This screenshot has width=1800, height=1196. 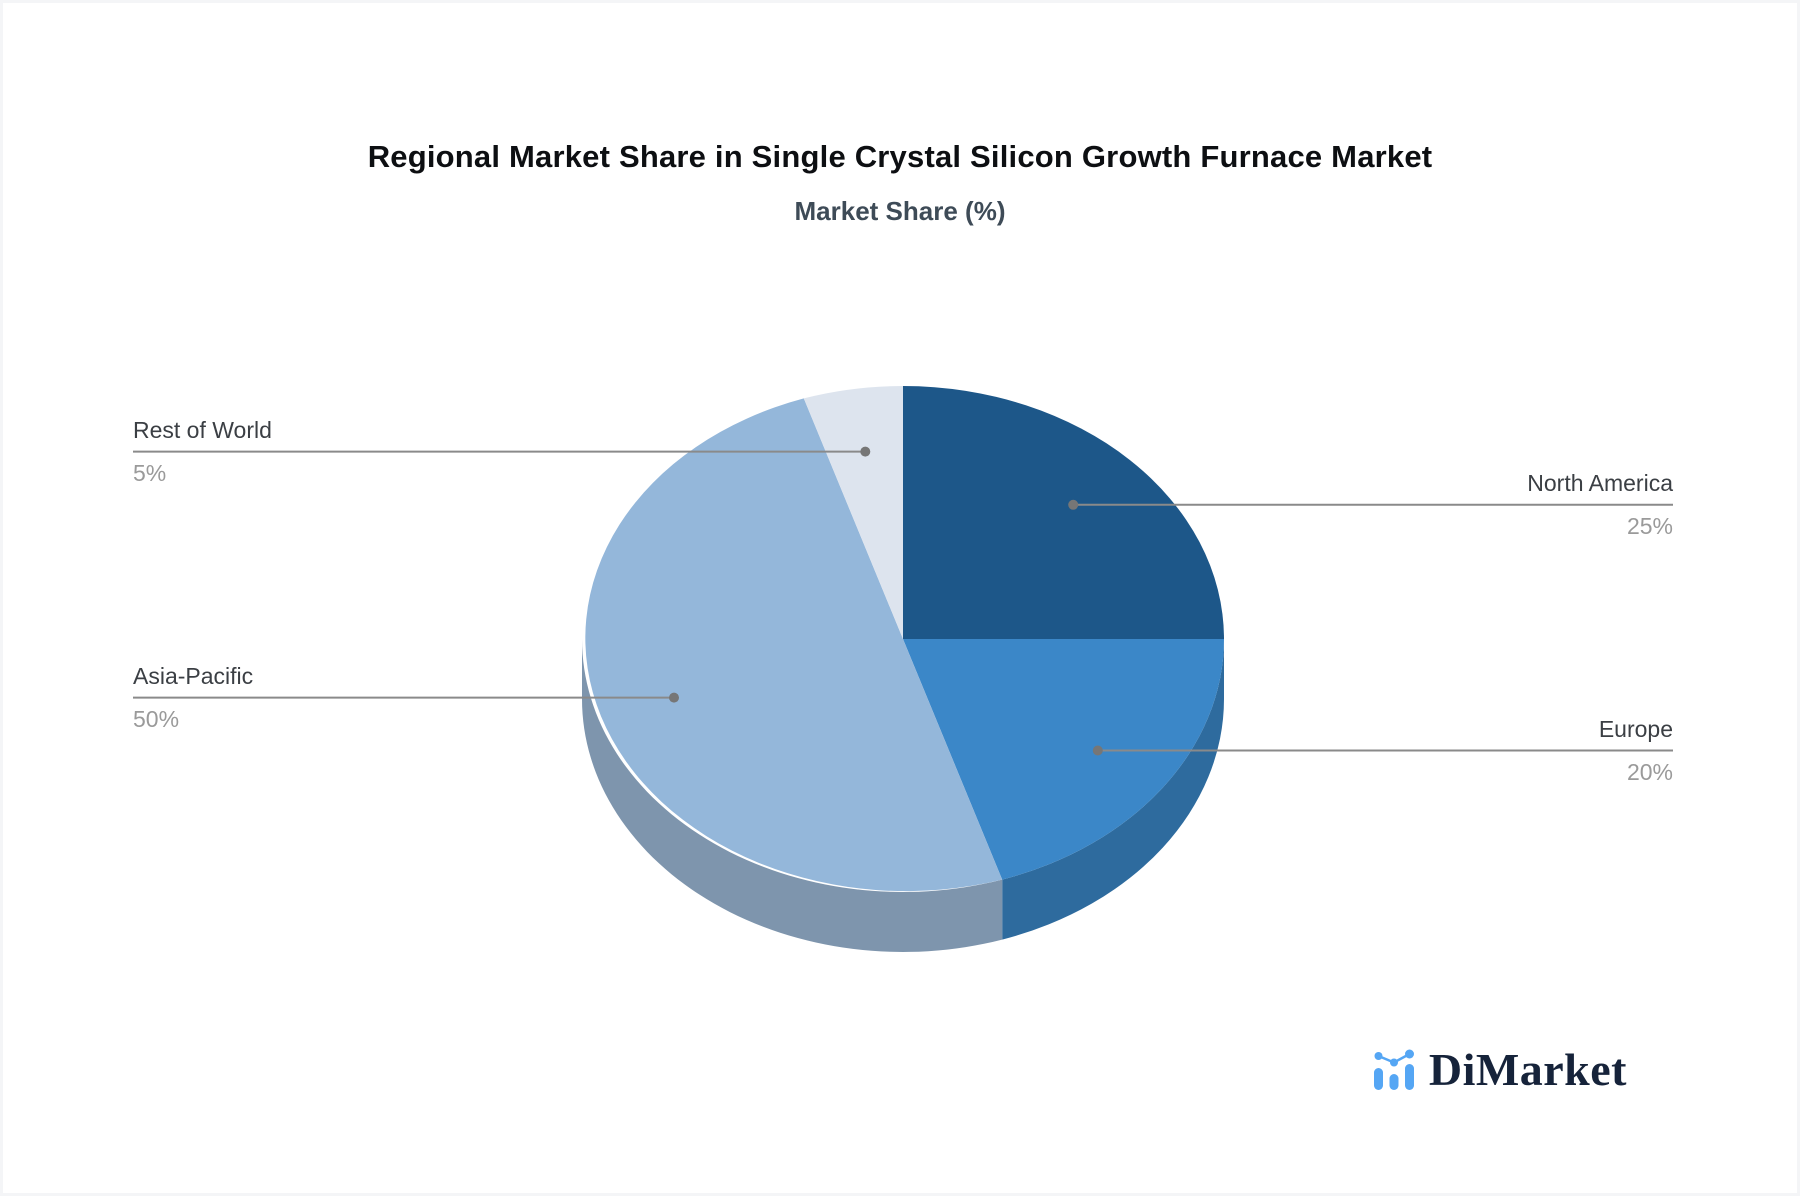 What do you see at coordinates (1527, 1069) in the screenshot?
I see `logo-text: DiMarket` at bounding box center [1527, 1069].